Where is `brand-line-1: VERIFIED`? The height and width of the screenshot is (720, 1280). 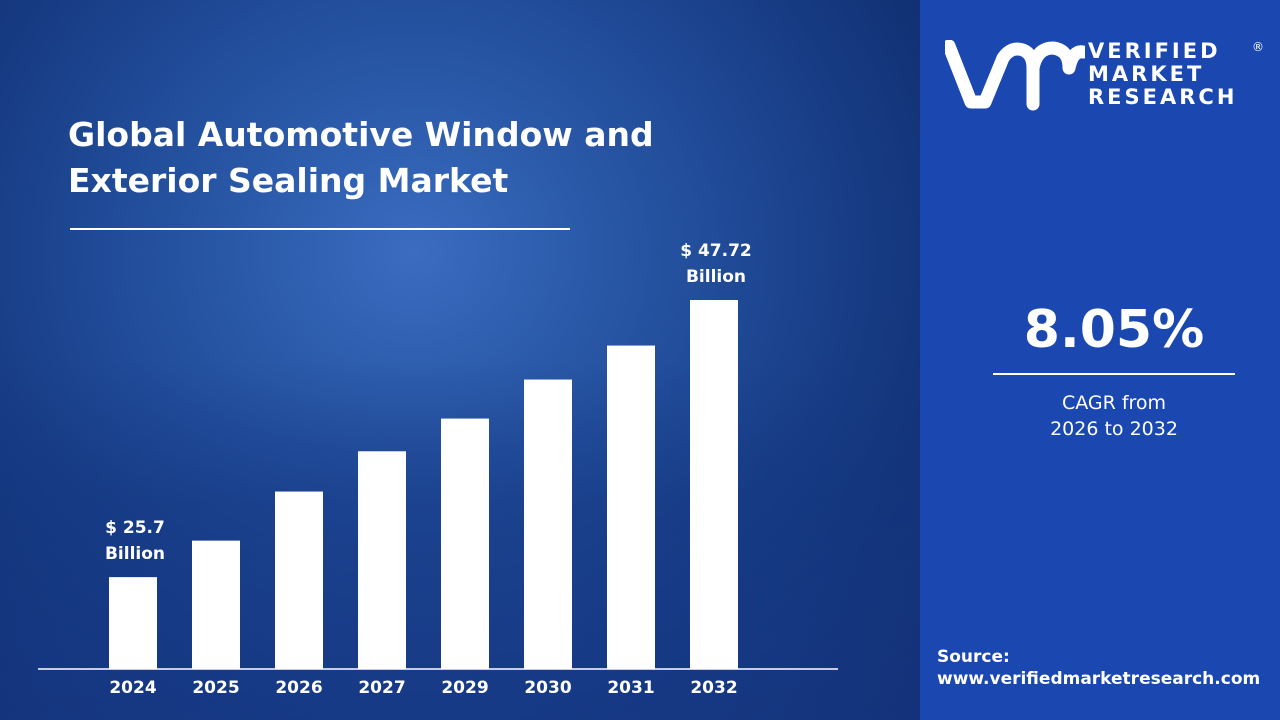
brand-line-1: VERIFIED is located at coordinates (1154, 51).